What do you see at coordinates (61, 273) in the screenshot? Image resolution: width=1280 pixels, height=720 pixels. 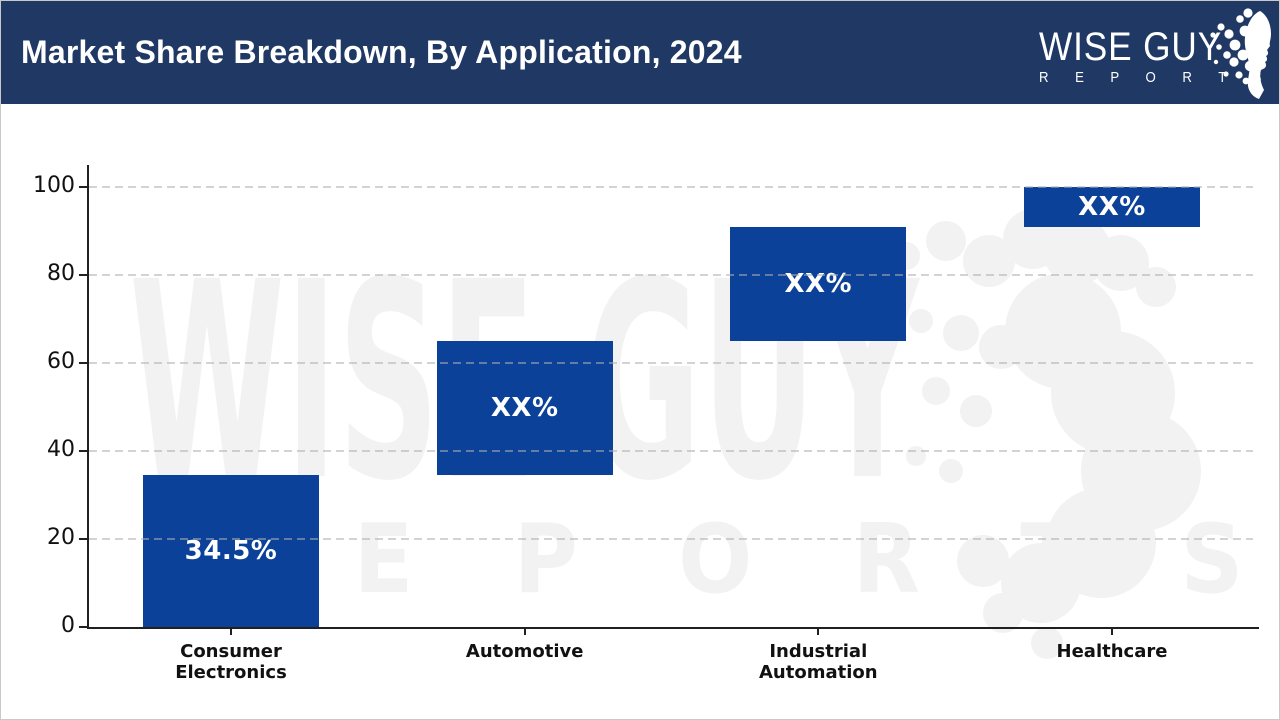 I see `y-axis-tick-label: 80` at bounding box center [61, 273].